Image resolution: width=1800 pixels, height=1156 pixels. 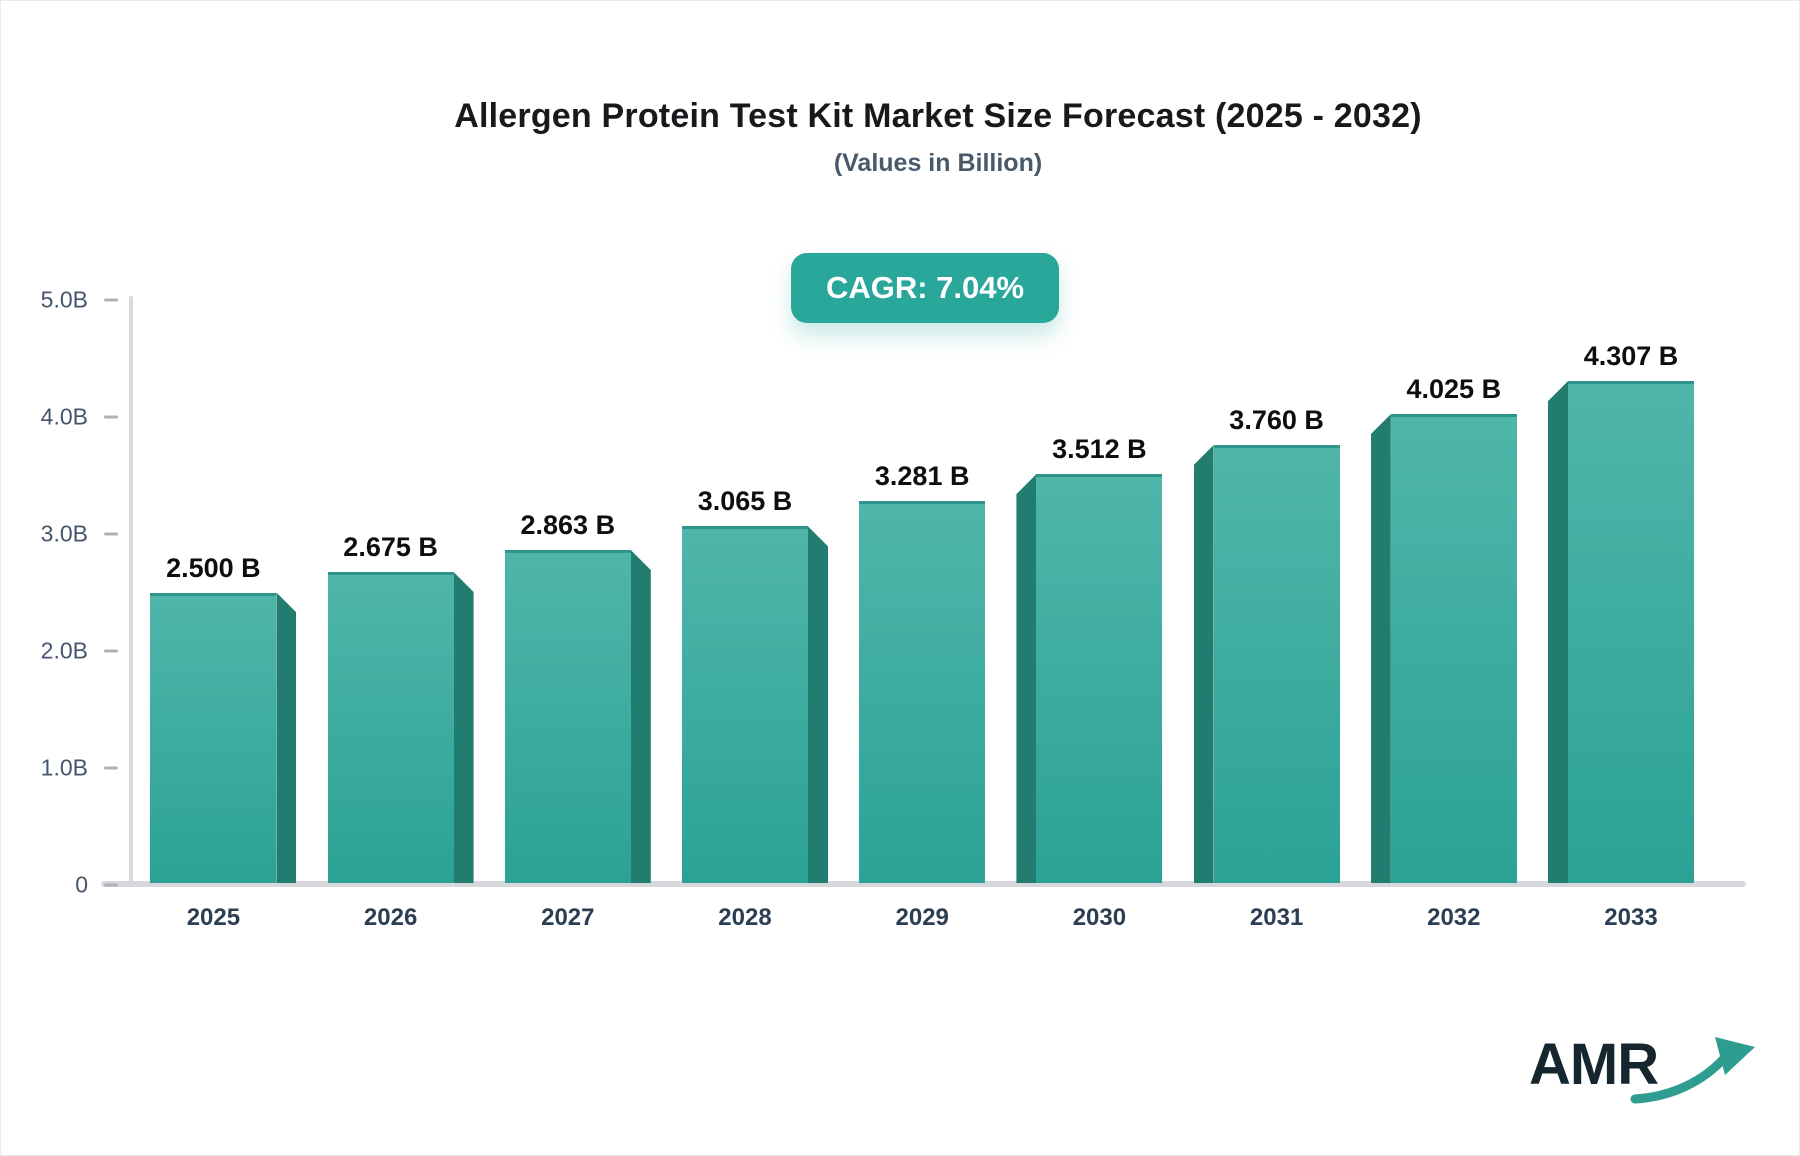 I want to click on x-axis-label-2028: 2028, so click(x=745, y=917).